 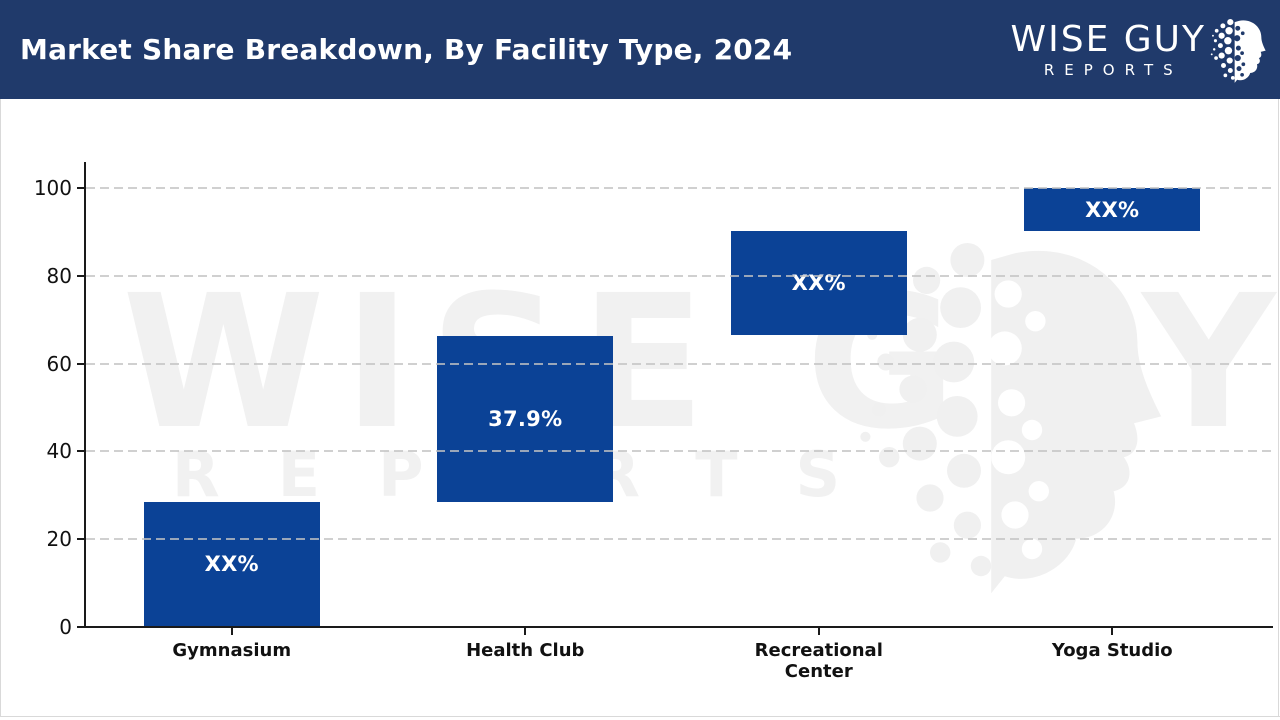 I want to click on bar-gymnasium: XX%, so click(x=231, y=564).